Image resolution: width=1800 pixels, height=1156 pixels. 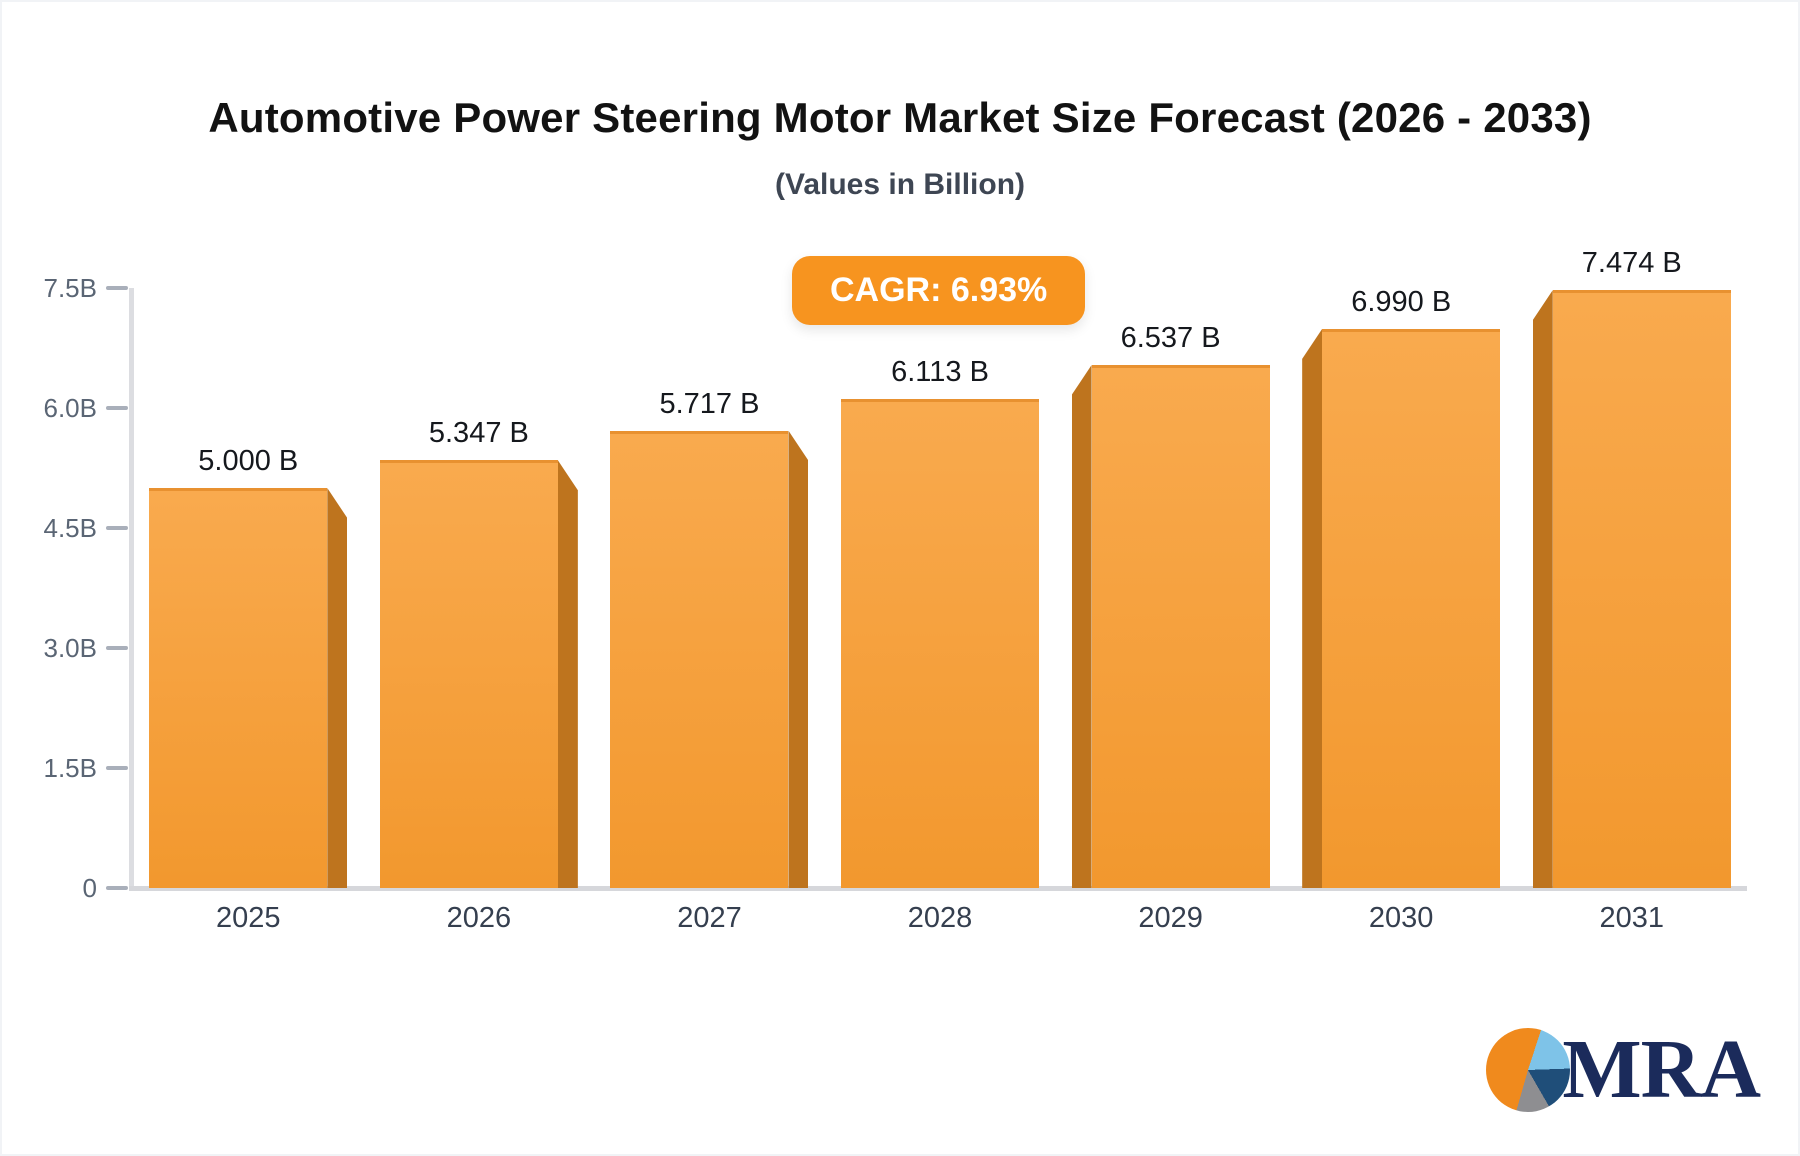 I want to click on chart-subtitle: (Values in Billion), so click(x=900, y=184).